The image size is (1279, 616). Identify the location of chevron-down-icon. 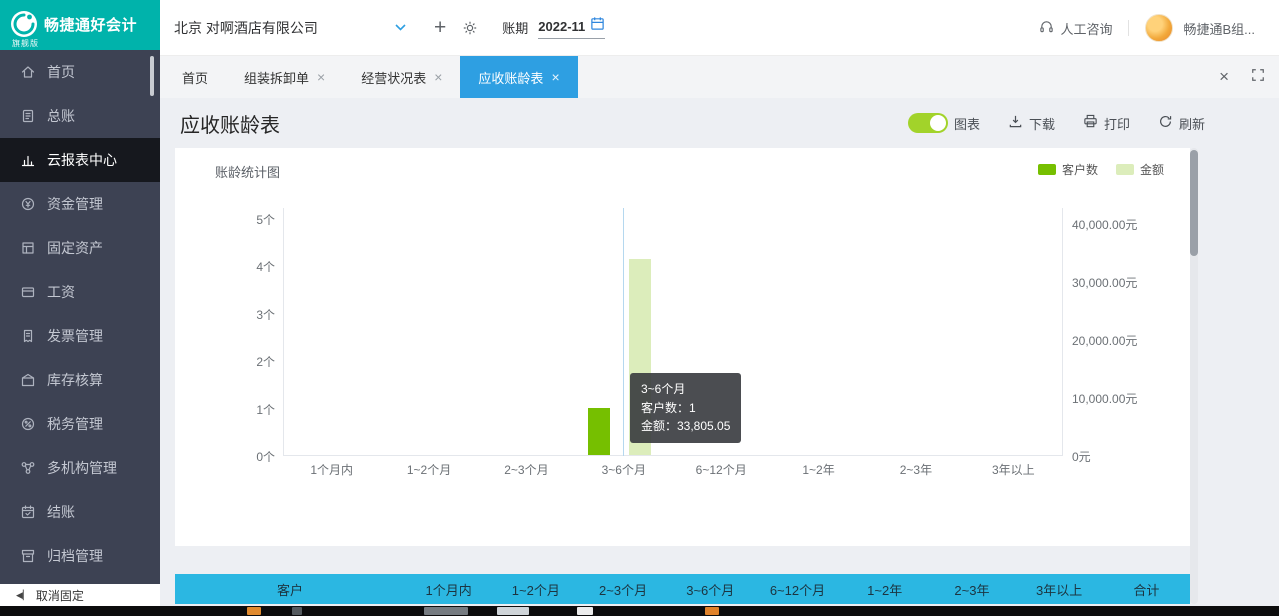
(400, 27).